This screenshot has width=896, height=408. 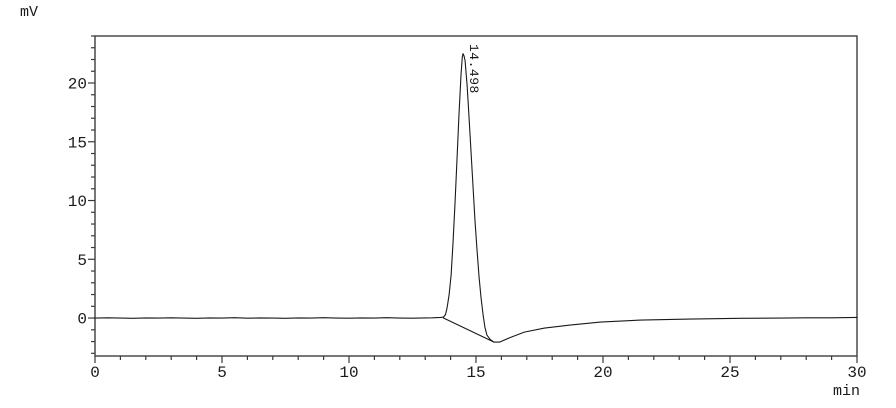 I want to click on y-axis-tick-label: 15, so click(x=77, y=143).